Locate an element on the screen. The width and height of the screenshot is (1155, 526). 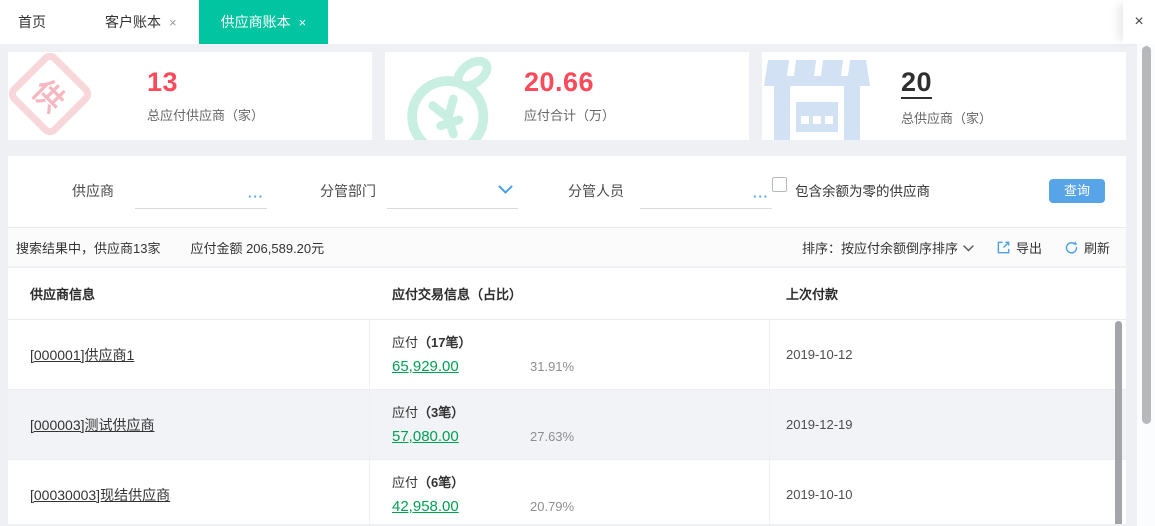
payable-count: 应付（6笔） is located at coordinates (428, 482).